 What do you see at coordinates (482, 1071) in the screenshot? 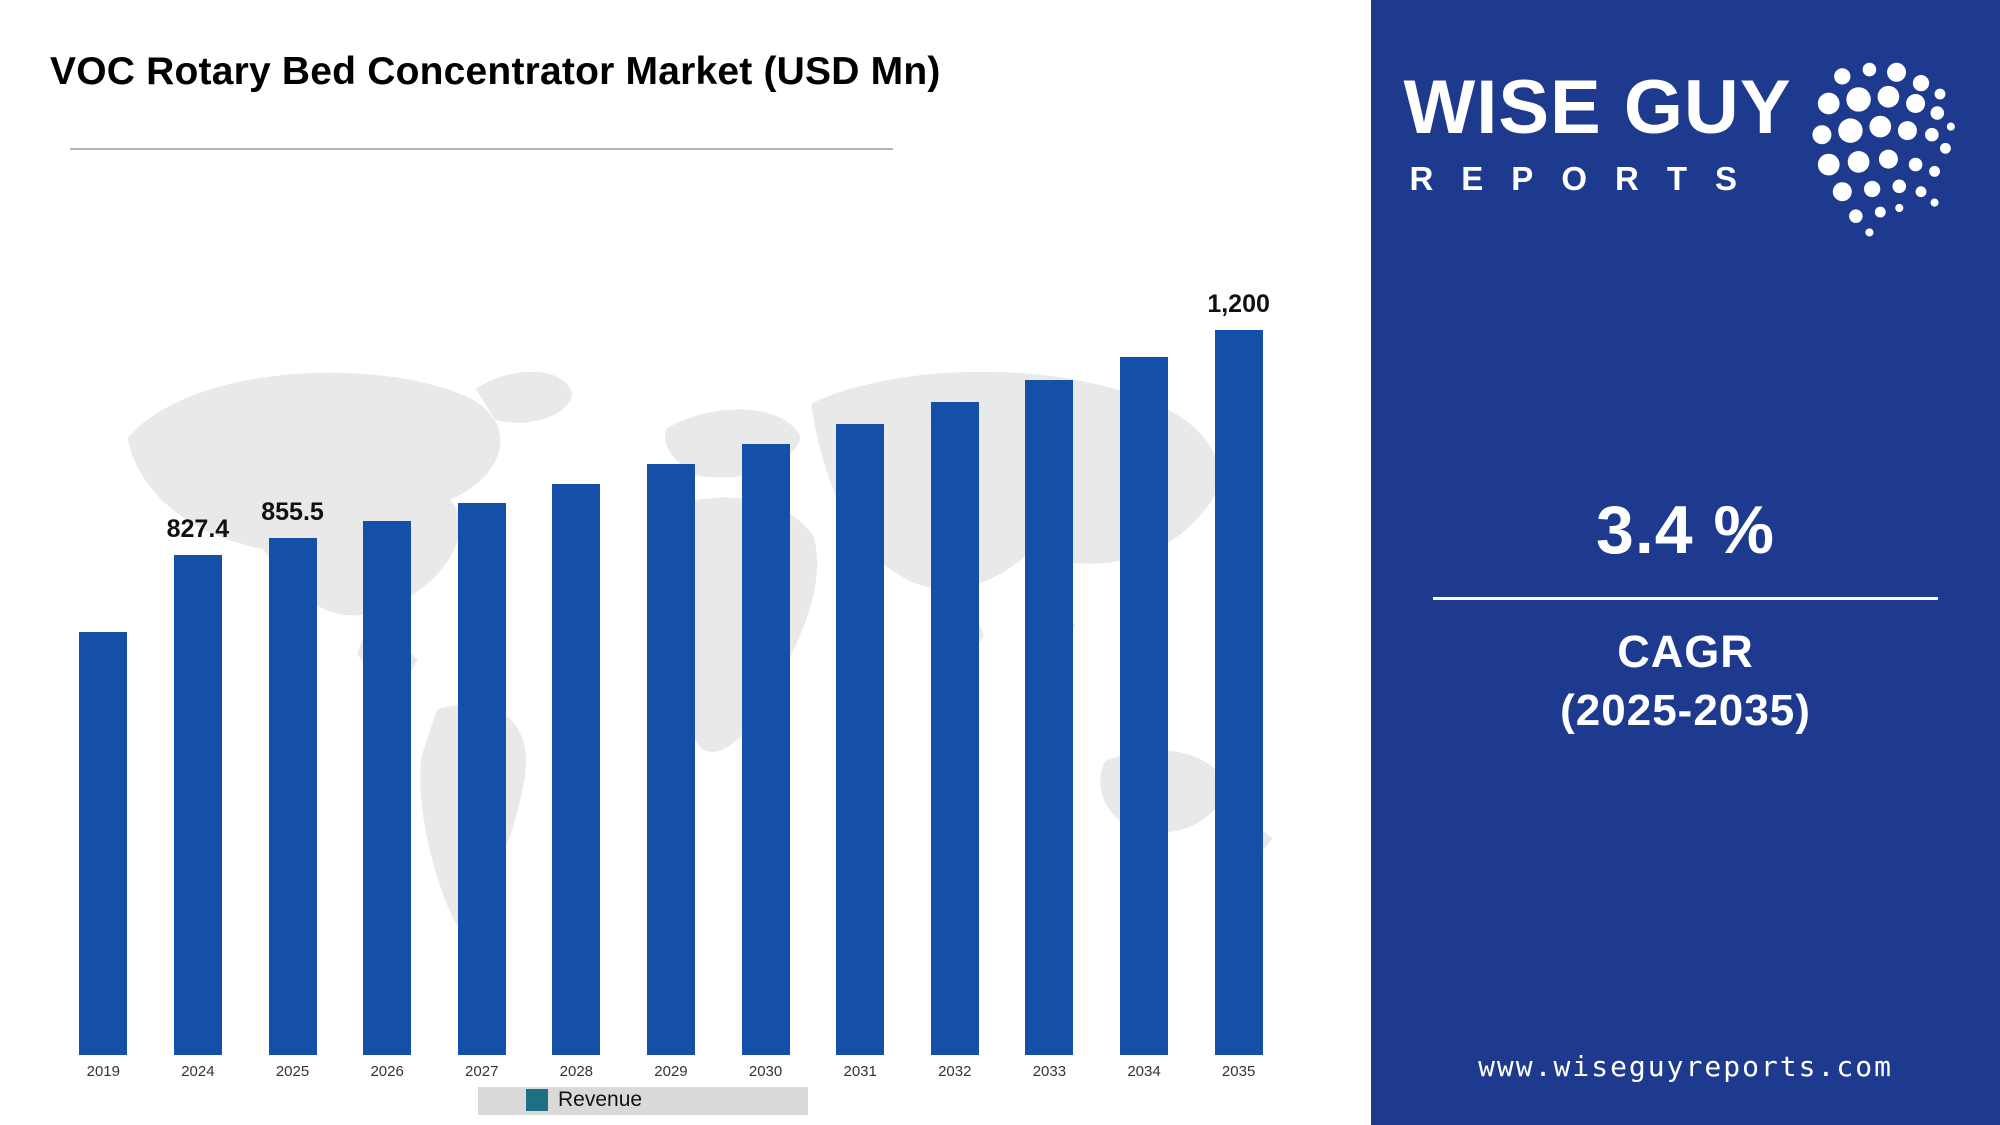
I see `x-axis-label: 2027` at bounding box center [482, 1071].